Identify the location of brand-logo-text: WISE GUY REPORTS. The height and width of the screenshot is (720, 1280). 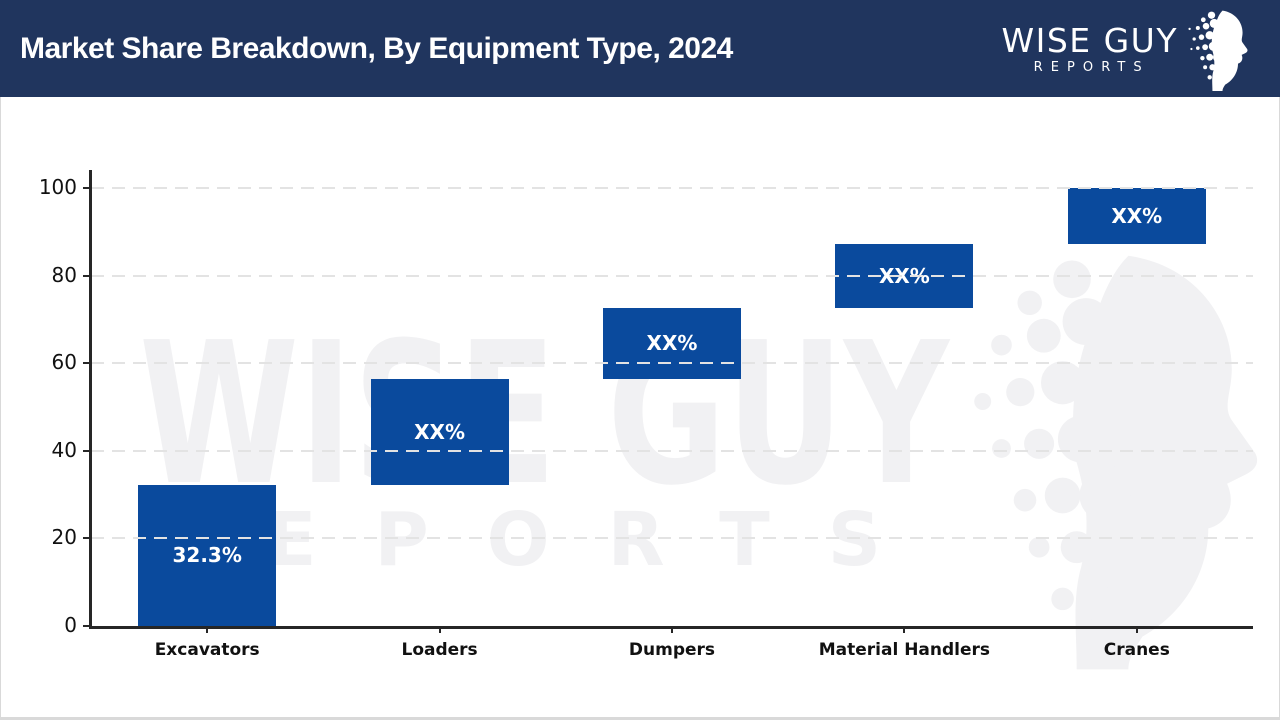
(1089, 49).